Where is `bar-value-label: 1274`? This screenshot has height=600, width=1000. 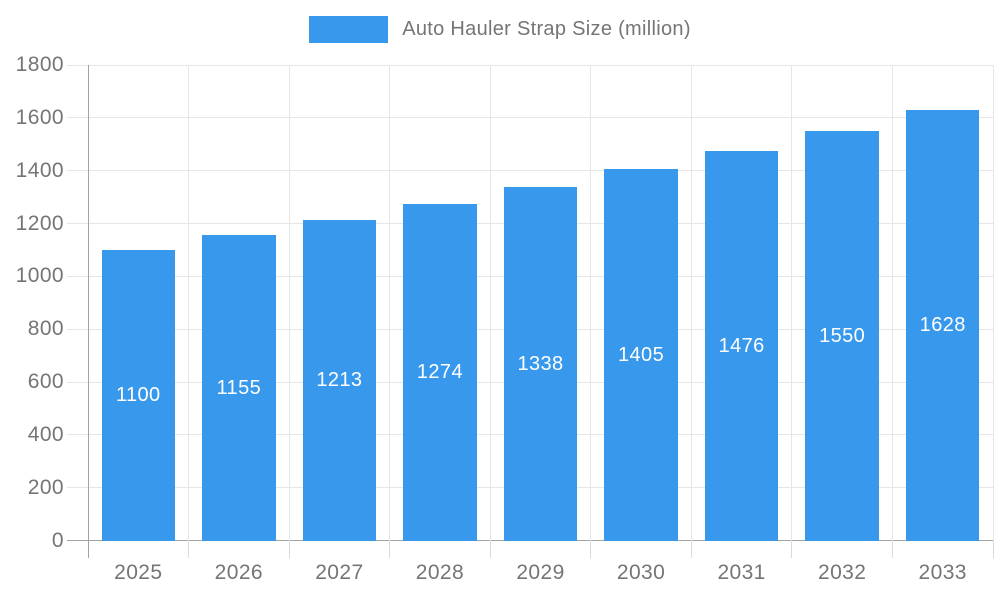 bar-value-label: 1274 is located at coordinates (439, 372).